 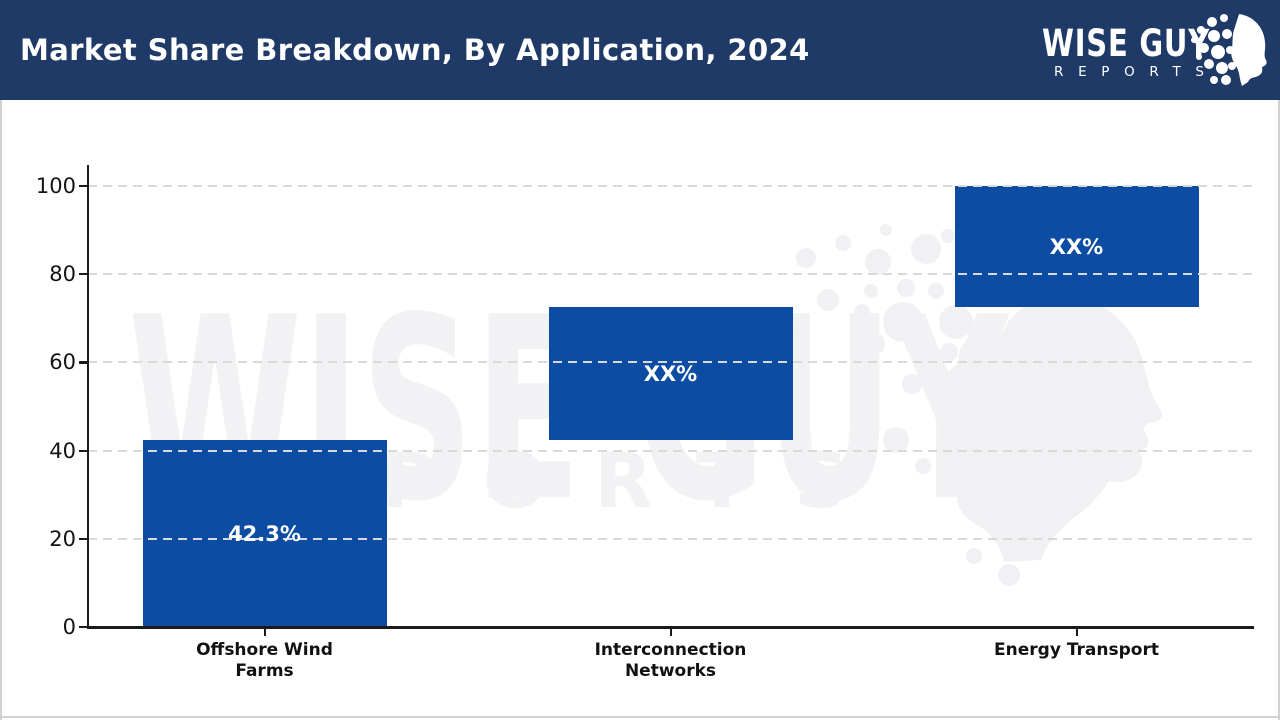 I want to click on category-label-line: Farms, so click(x=264, y=671).